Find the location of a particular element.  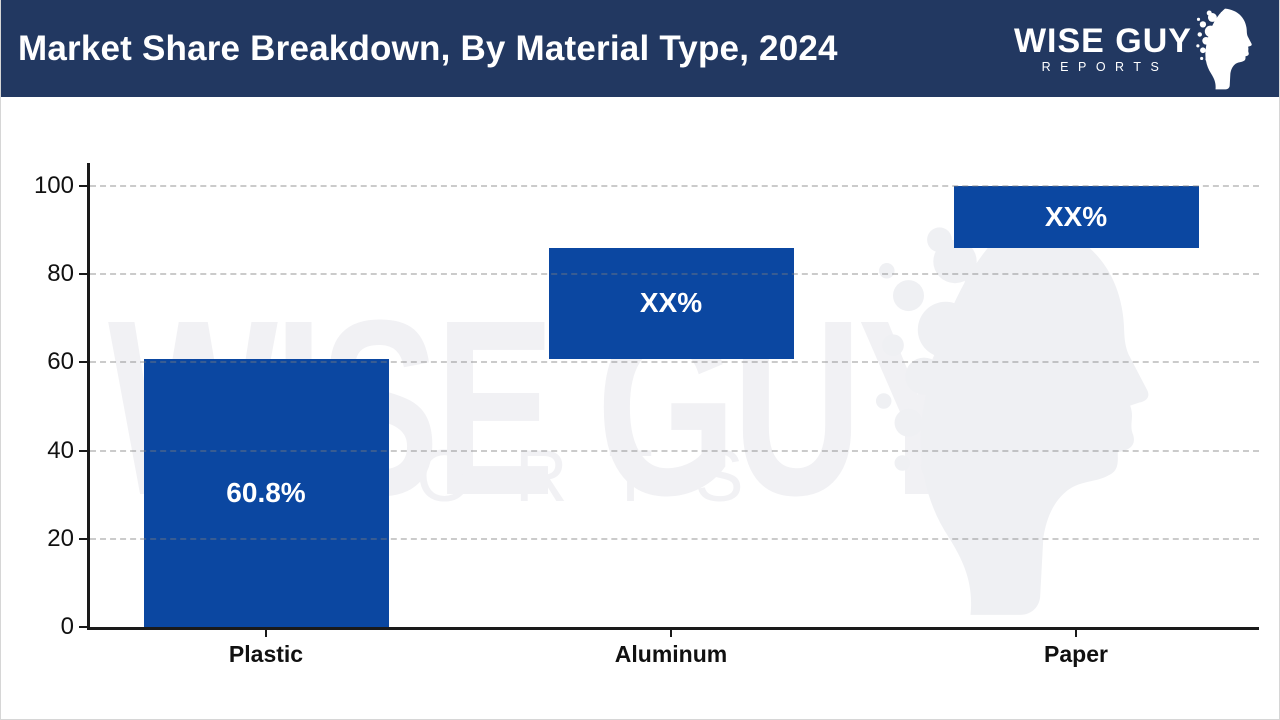

brand-name: WISE GUY is located at coordinates (1102, 40).